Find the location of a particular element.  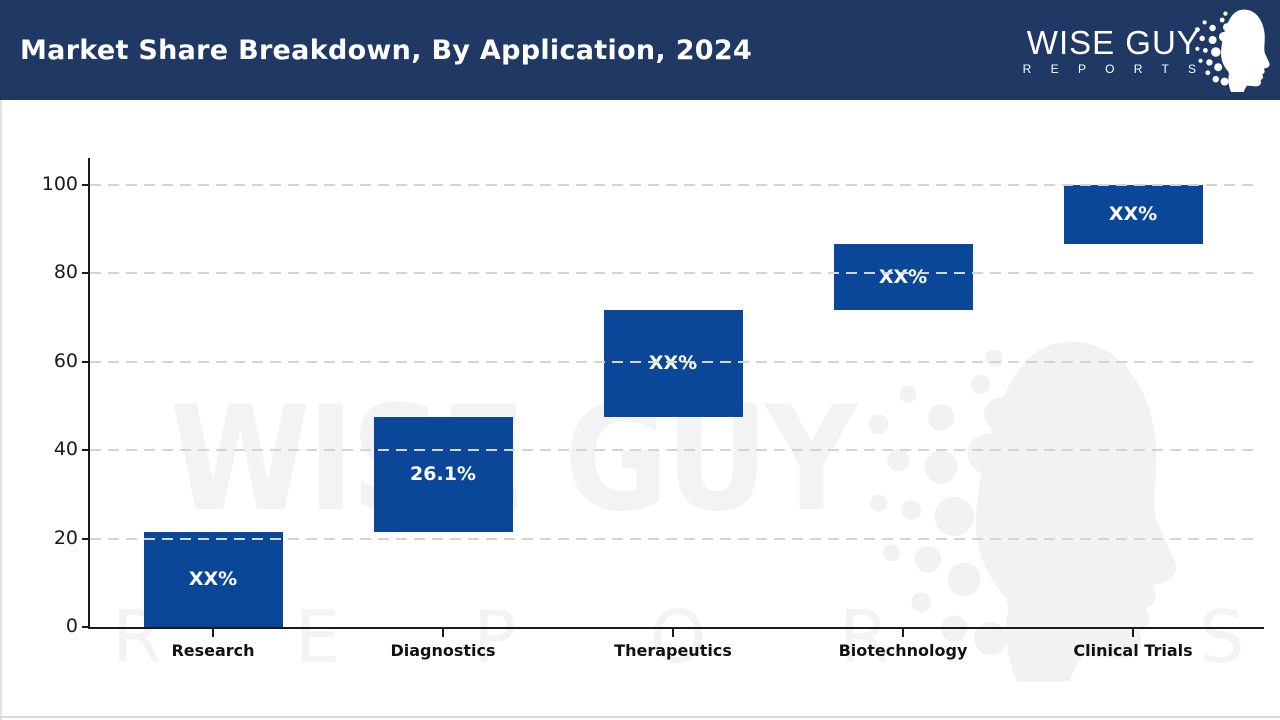

x-axis is located at coordinates (676, 628).